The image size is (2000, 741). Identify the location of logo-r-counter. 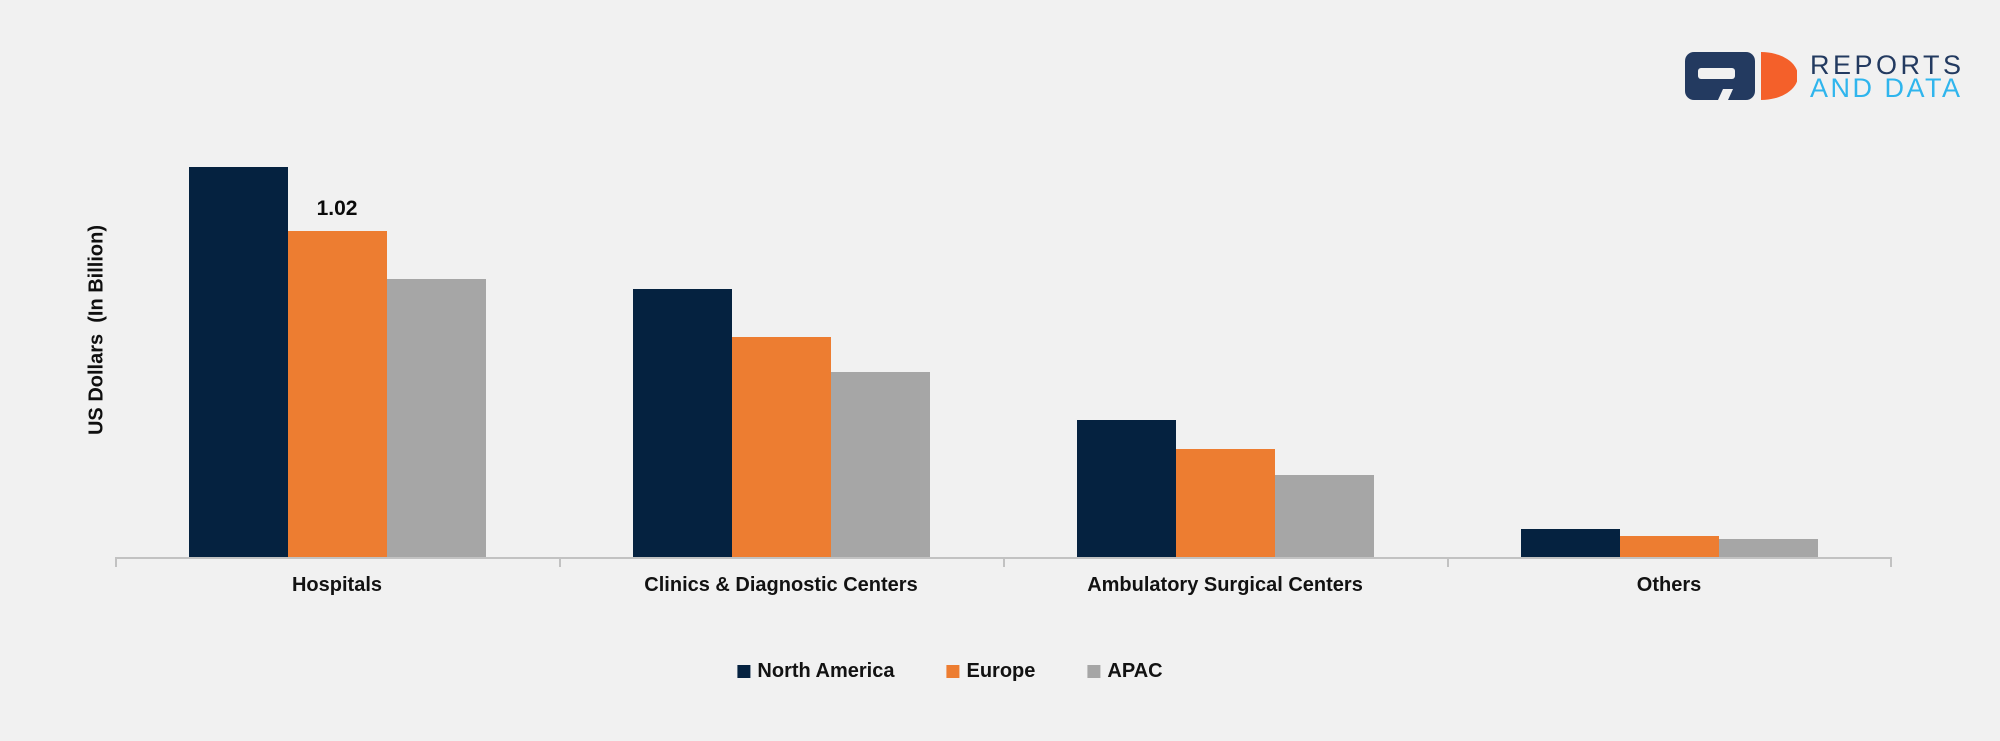
(1716, 73).